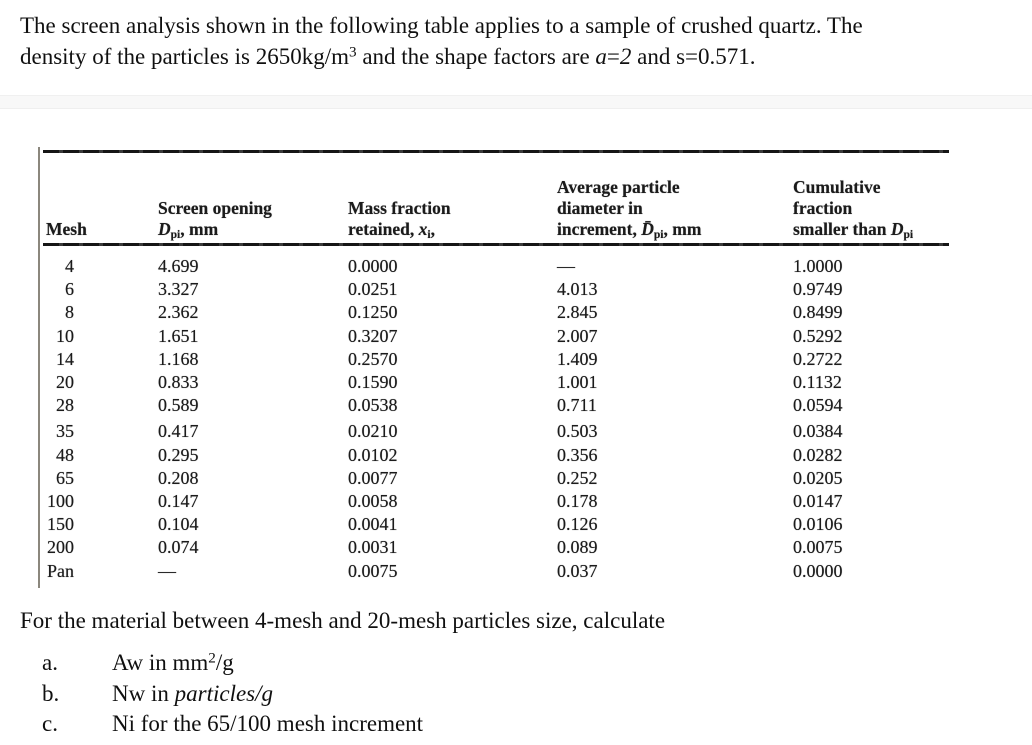 The height and width of the screenshot is (745, 1032). Describe the element at coordinates (373, 454) in the screenshot. I see `cell-mass-fraction: 0.0102` at that location.